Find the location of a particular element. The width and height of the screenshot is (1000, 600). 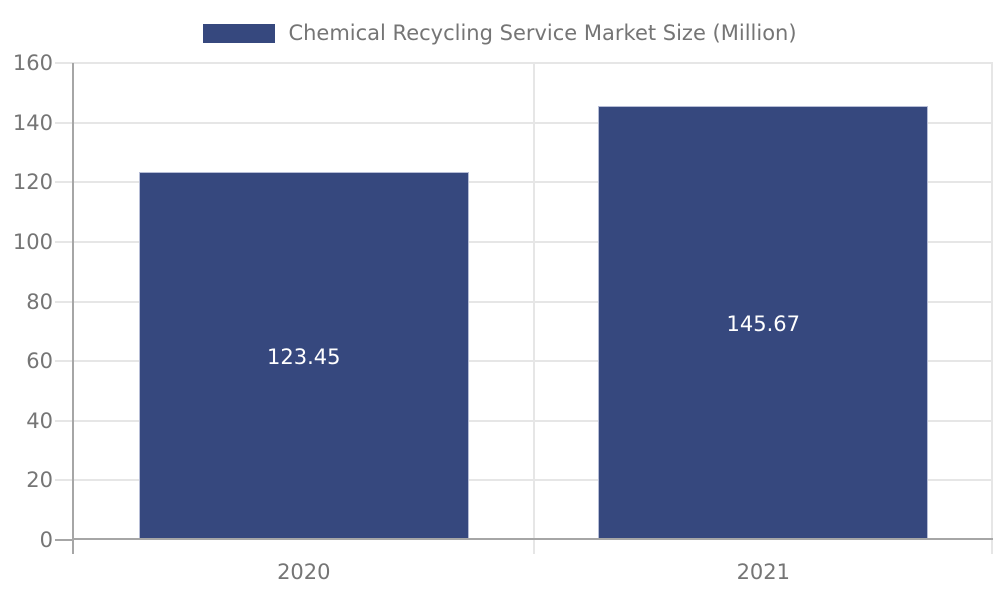

x-axis-tick-label: 2021 is located at coordinates (763, 572).